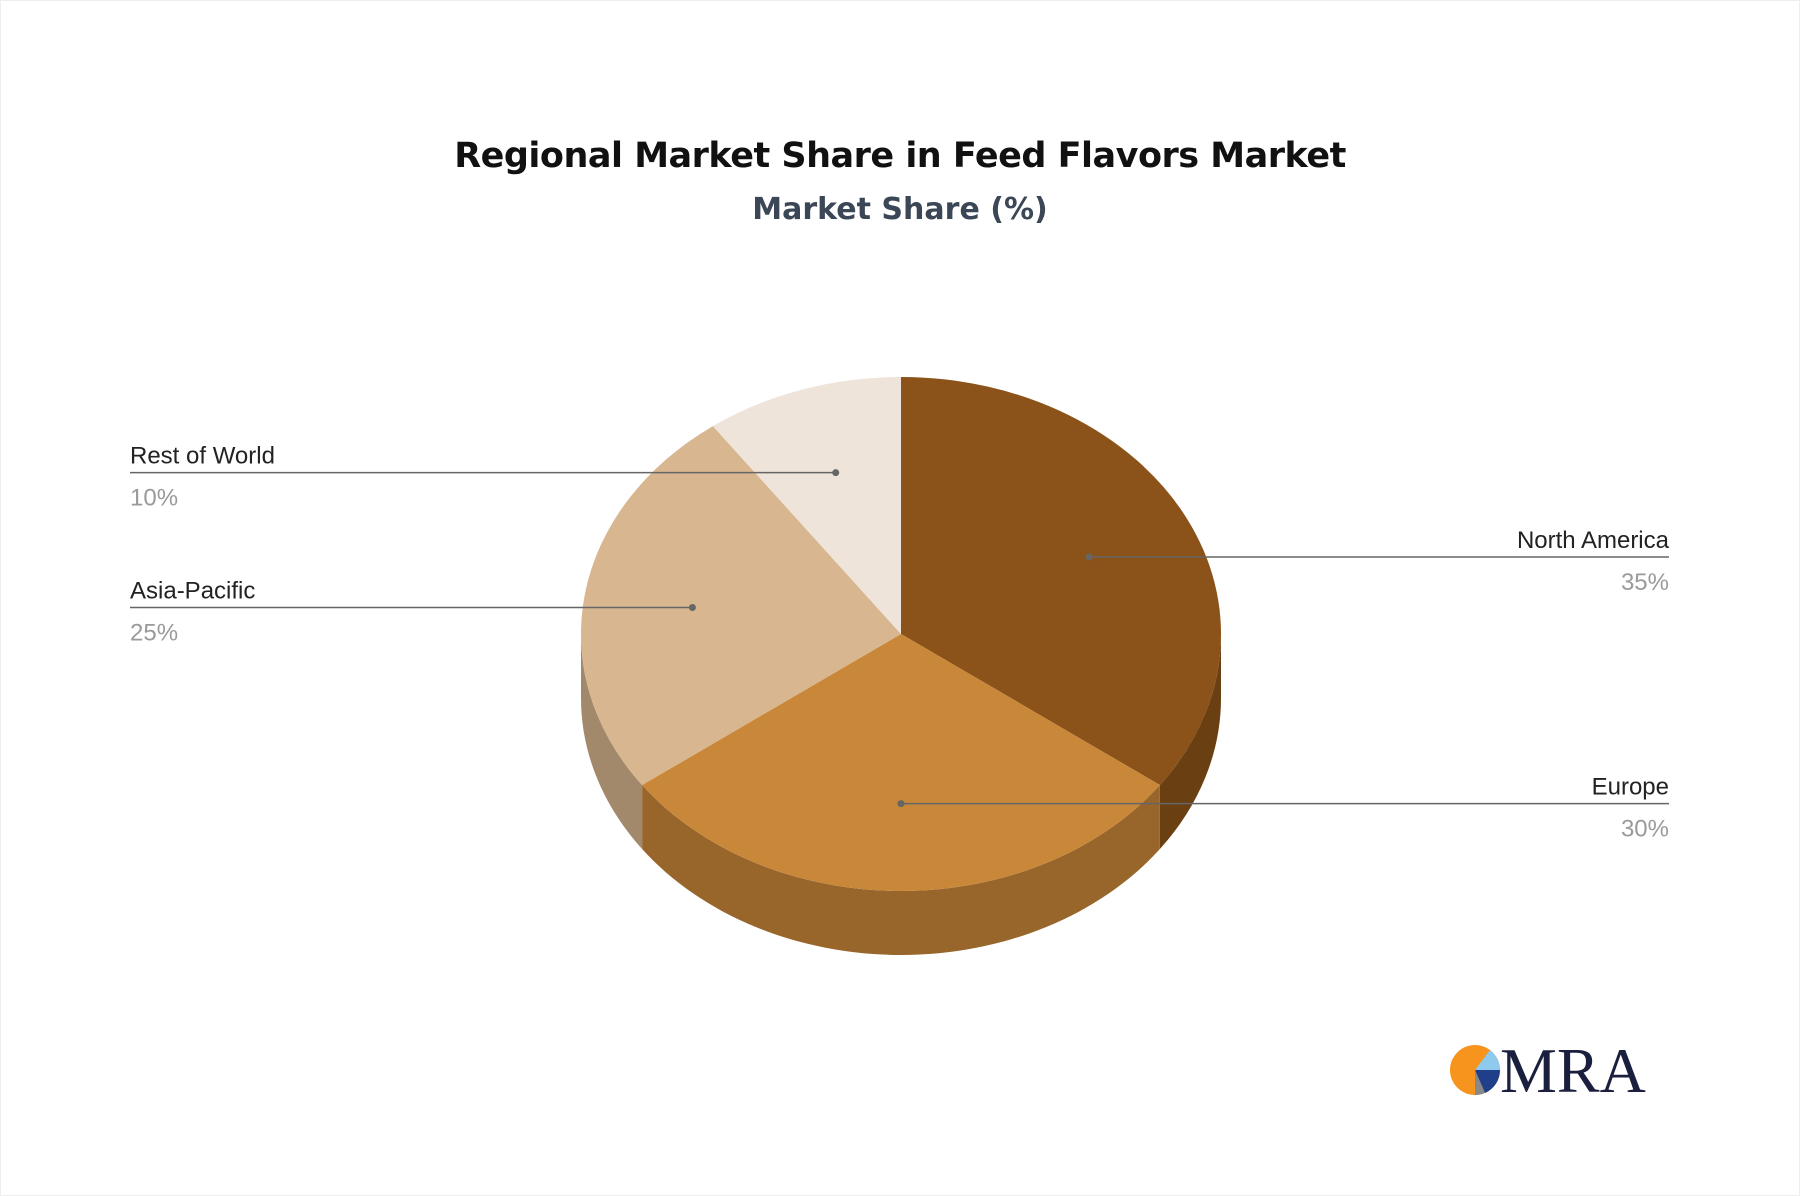  What do you see at coordinates (1645, 829) in the screenshot?
I see `slice-value: 30%` at bounding box center [1645, 829].